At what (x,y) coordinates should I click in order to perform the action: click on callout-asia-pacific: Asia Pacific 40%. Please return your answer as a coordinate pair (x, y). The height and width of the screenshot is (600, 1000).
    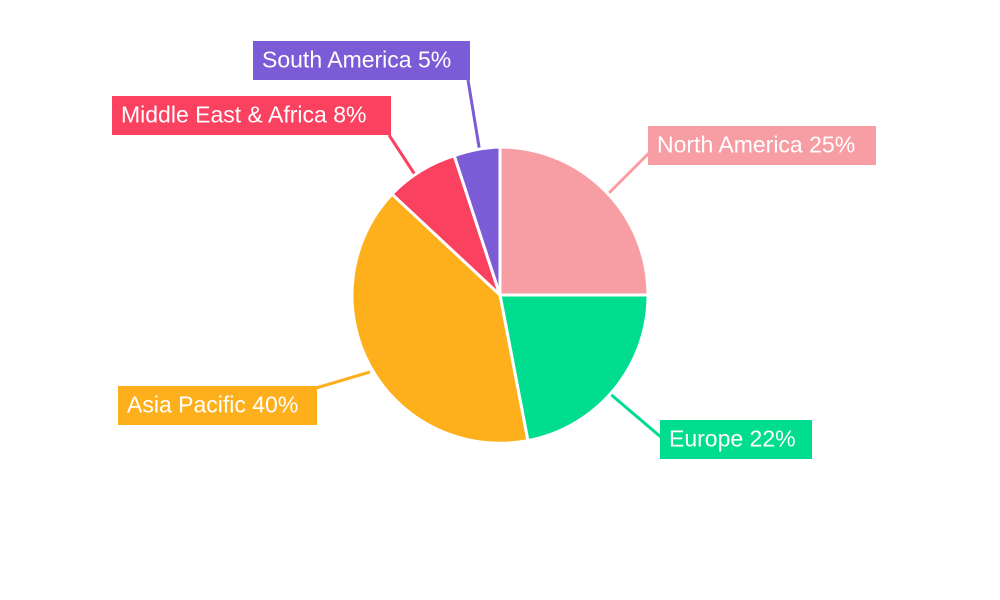
    Looking at the image, I should click on (217, 405).